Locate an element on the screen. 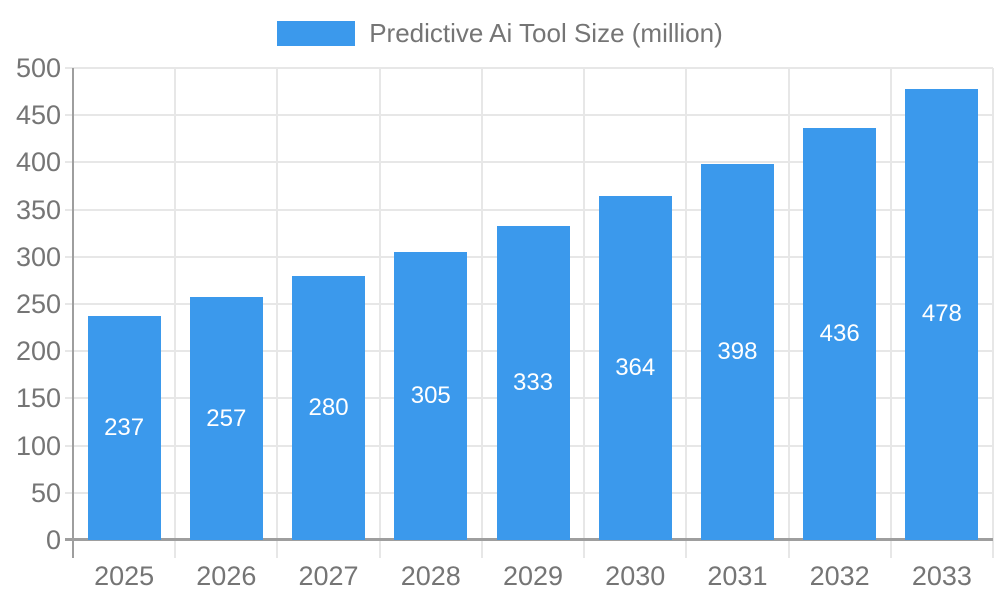 The width and height of the screenshot is (1000, 600). x-tick-label-2032: 2032 is located at coordinates (839, 576).